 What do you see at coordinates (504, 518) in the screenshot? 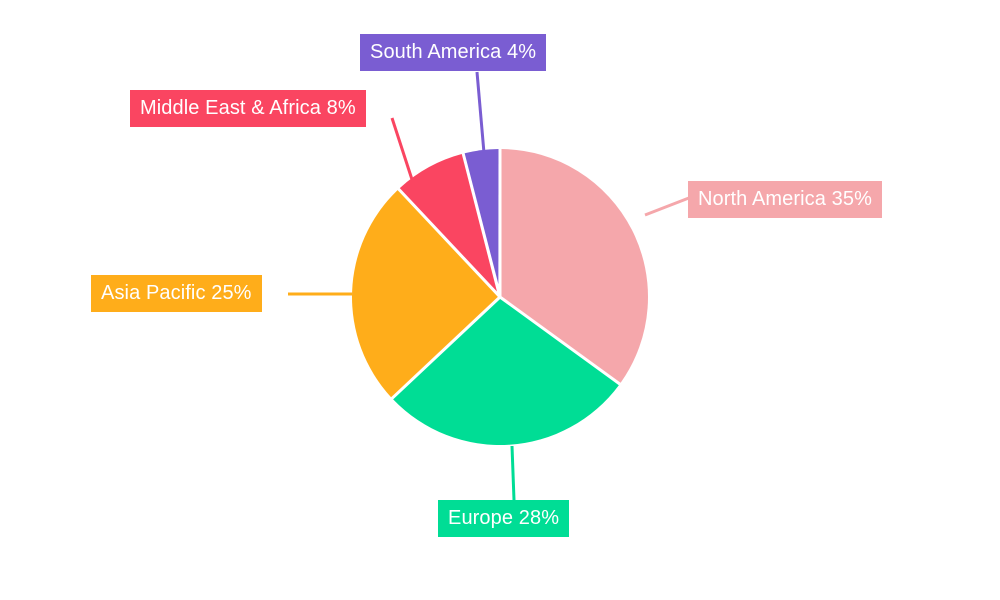
I see `slice-label: Europe 28%` at bounding box center [504, 518].